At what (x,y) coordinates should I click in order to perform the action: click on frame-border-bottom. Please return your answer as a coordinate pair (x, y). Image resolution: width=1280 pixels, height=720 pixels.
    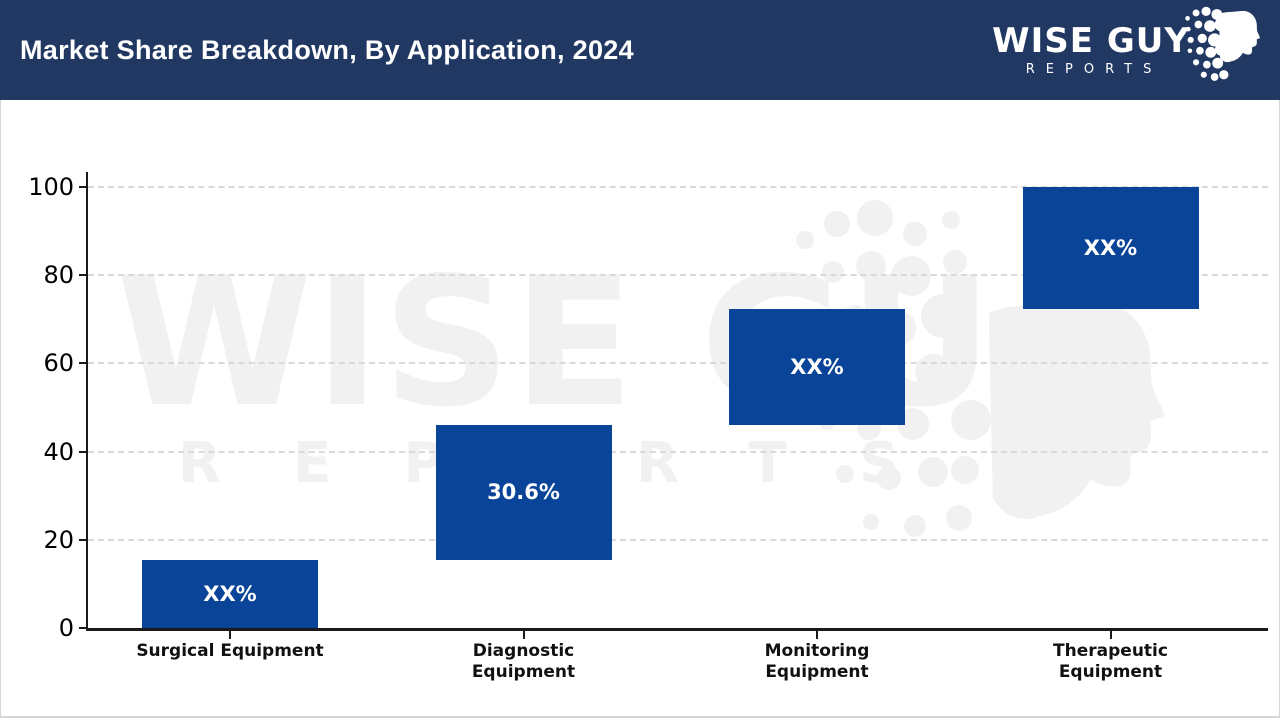
    Looking at the image, I should click on (640, 717).